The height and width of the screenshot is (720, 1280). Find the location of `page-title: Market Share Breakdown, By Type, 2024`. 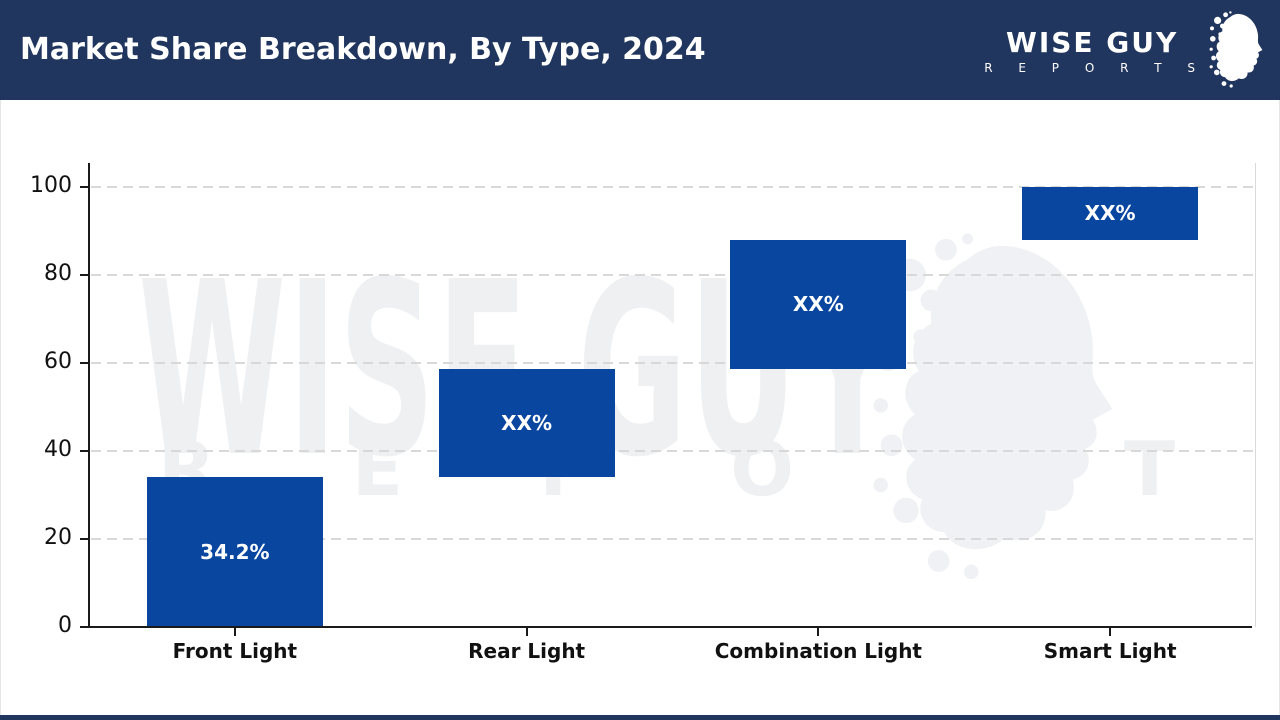

page-title: Market Share Breakdown, By Type, 2024 is located at coordinates (363, 49).